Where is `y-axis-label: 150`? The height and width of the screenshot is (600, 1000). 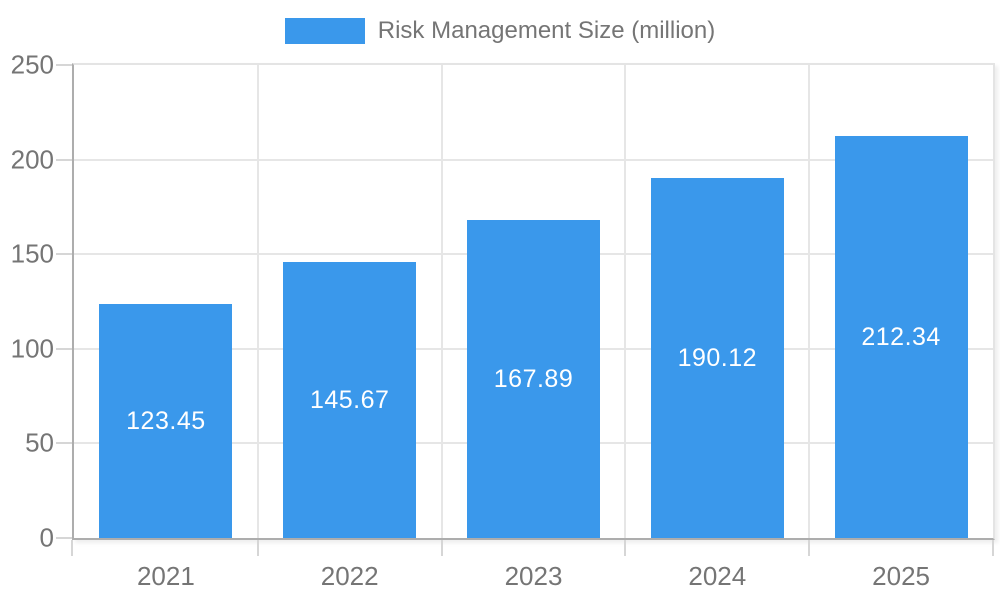 y-axis-label: 150 is located at coordinates (32, 253).